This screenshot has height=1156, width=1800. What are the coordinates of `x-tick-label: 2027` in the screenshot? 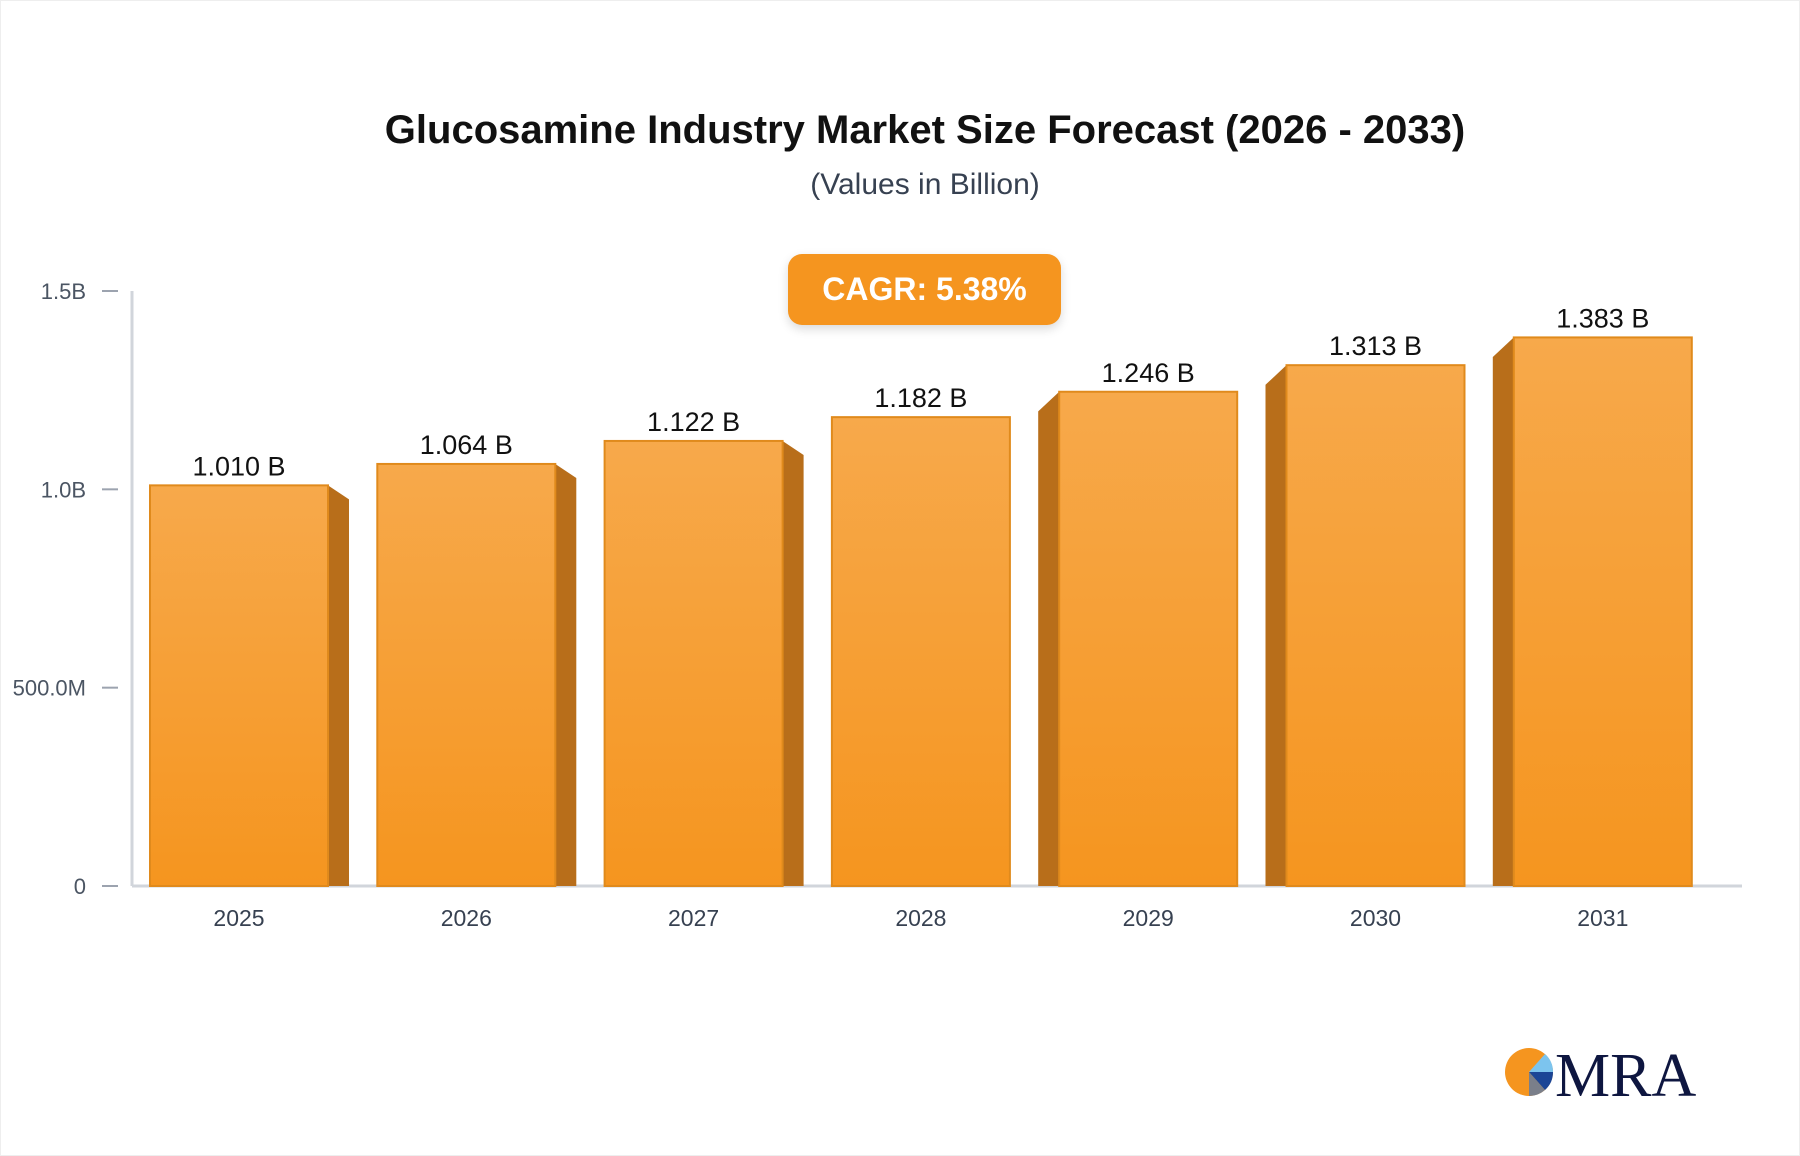 It's located at (693, 918).